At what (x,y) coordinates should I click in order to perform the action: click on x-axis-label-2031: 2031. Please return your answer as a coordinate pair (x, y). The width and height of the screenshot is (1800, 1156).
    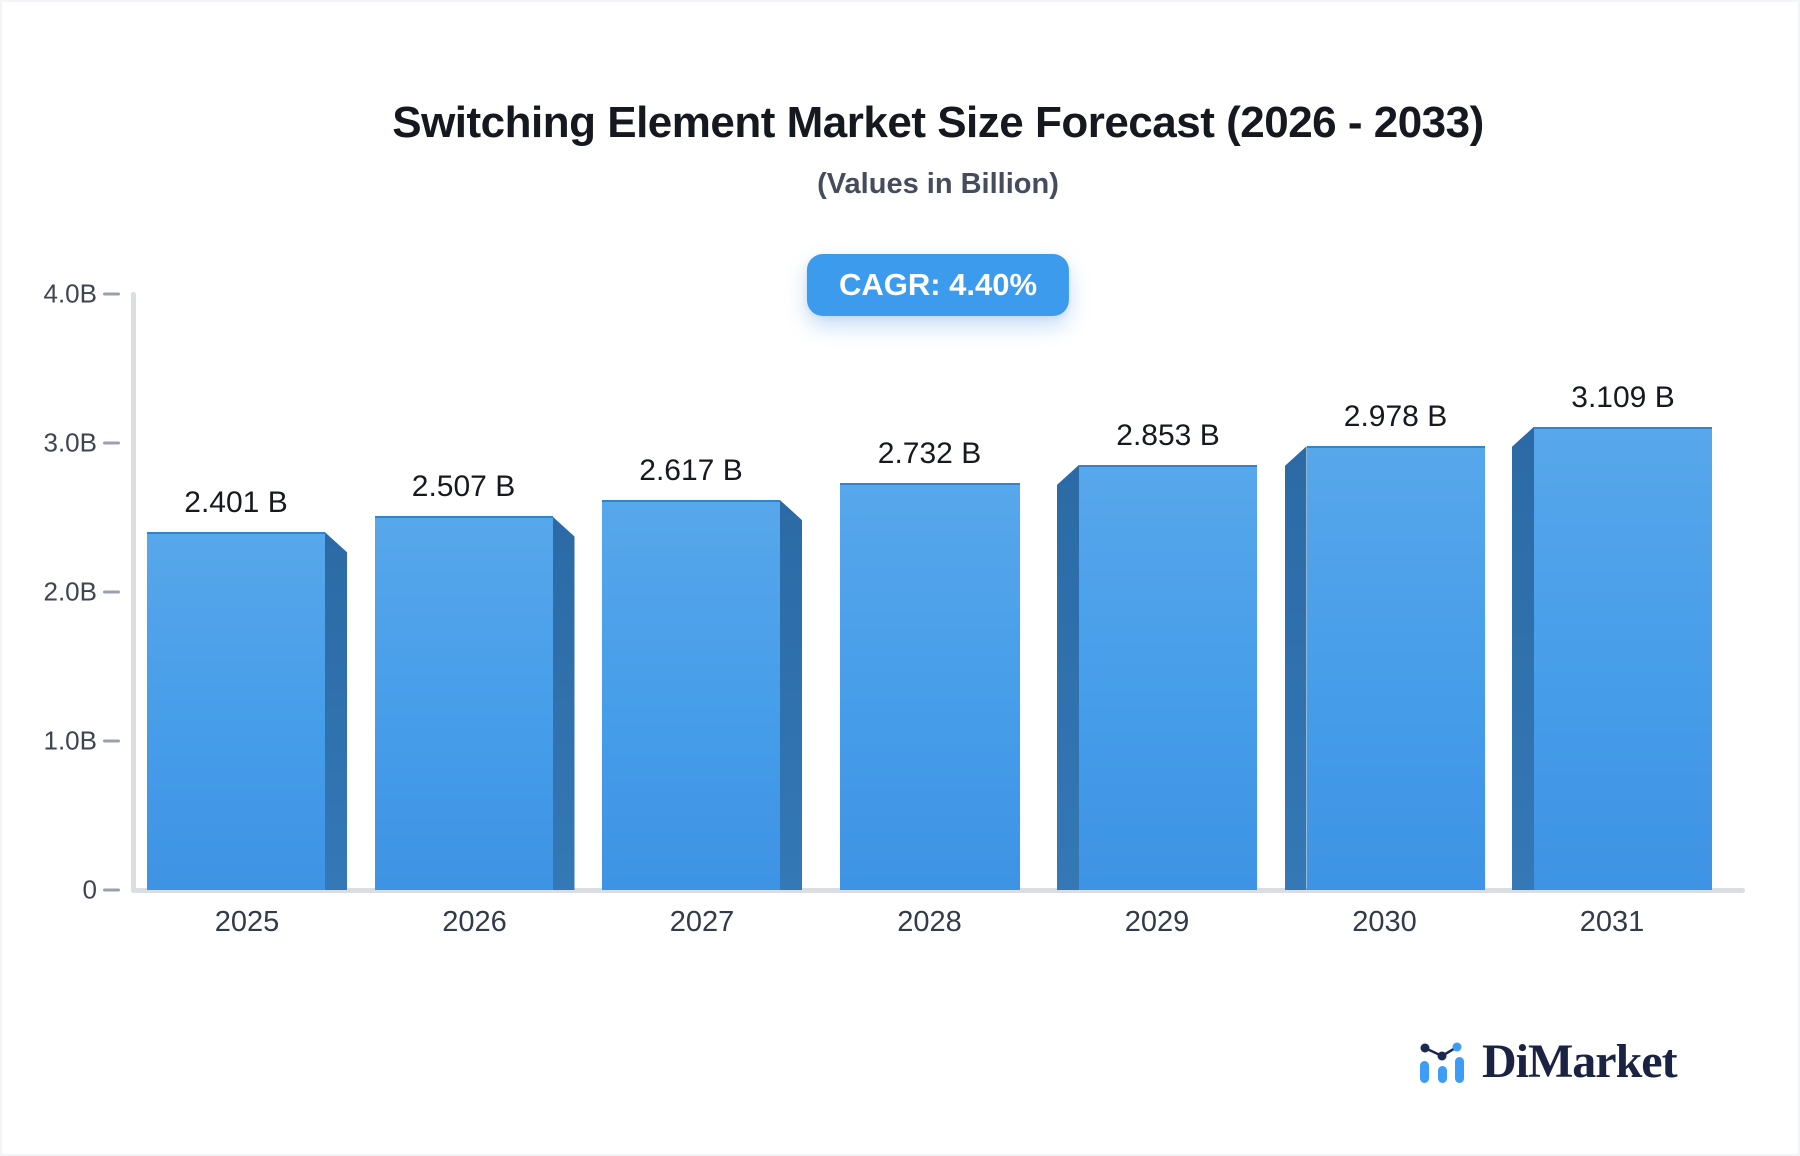
    Looking at the image, I should click on (1612, 922).